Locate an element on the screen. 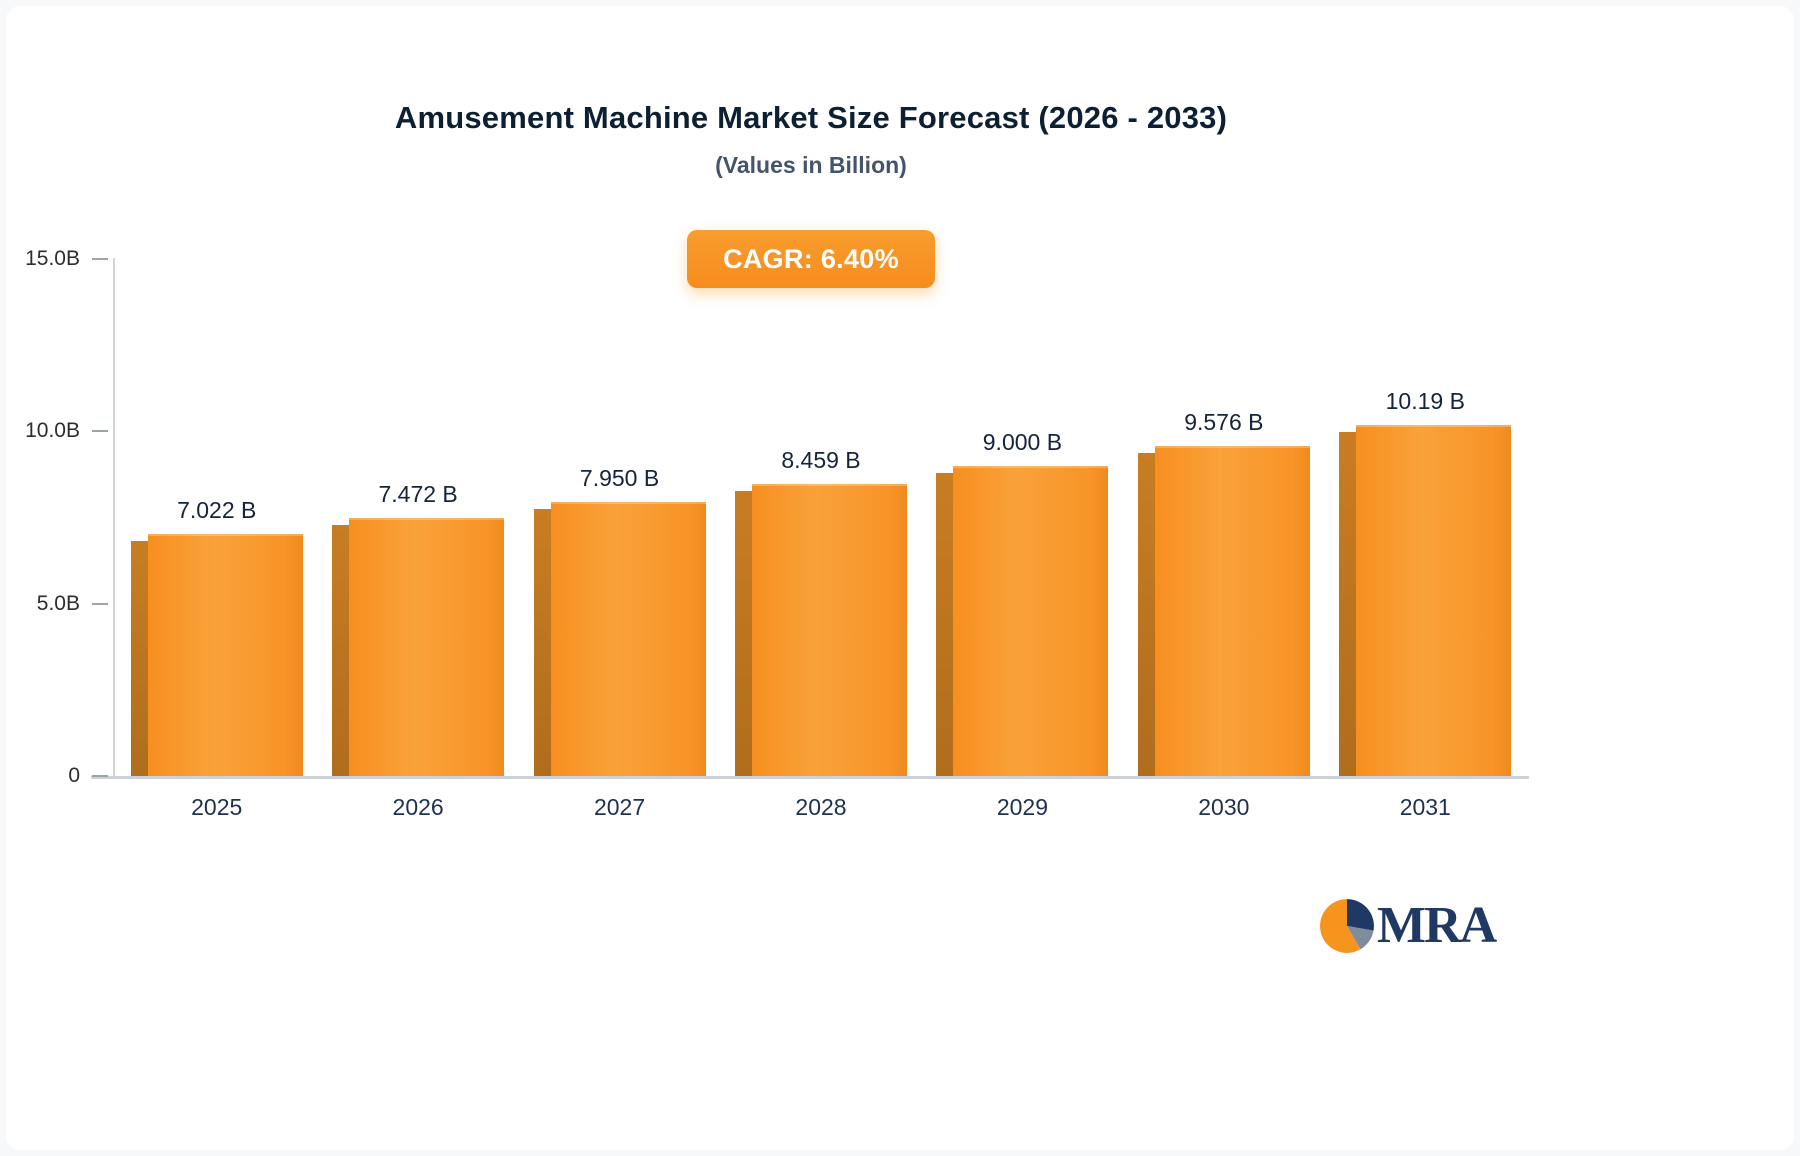 Image resolution: width=1800 pixels, height=1156 pixels. x-axis-label: 2027 is located at coordinates (619, 807).